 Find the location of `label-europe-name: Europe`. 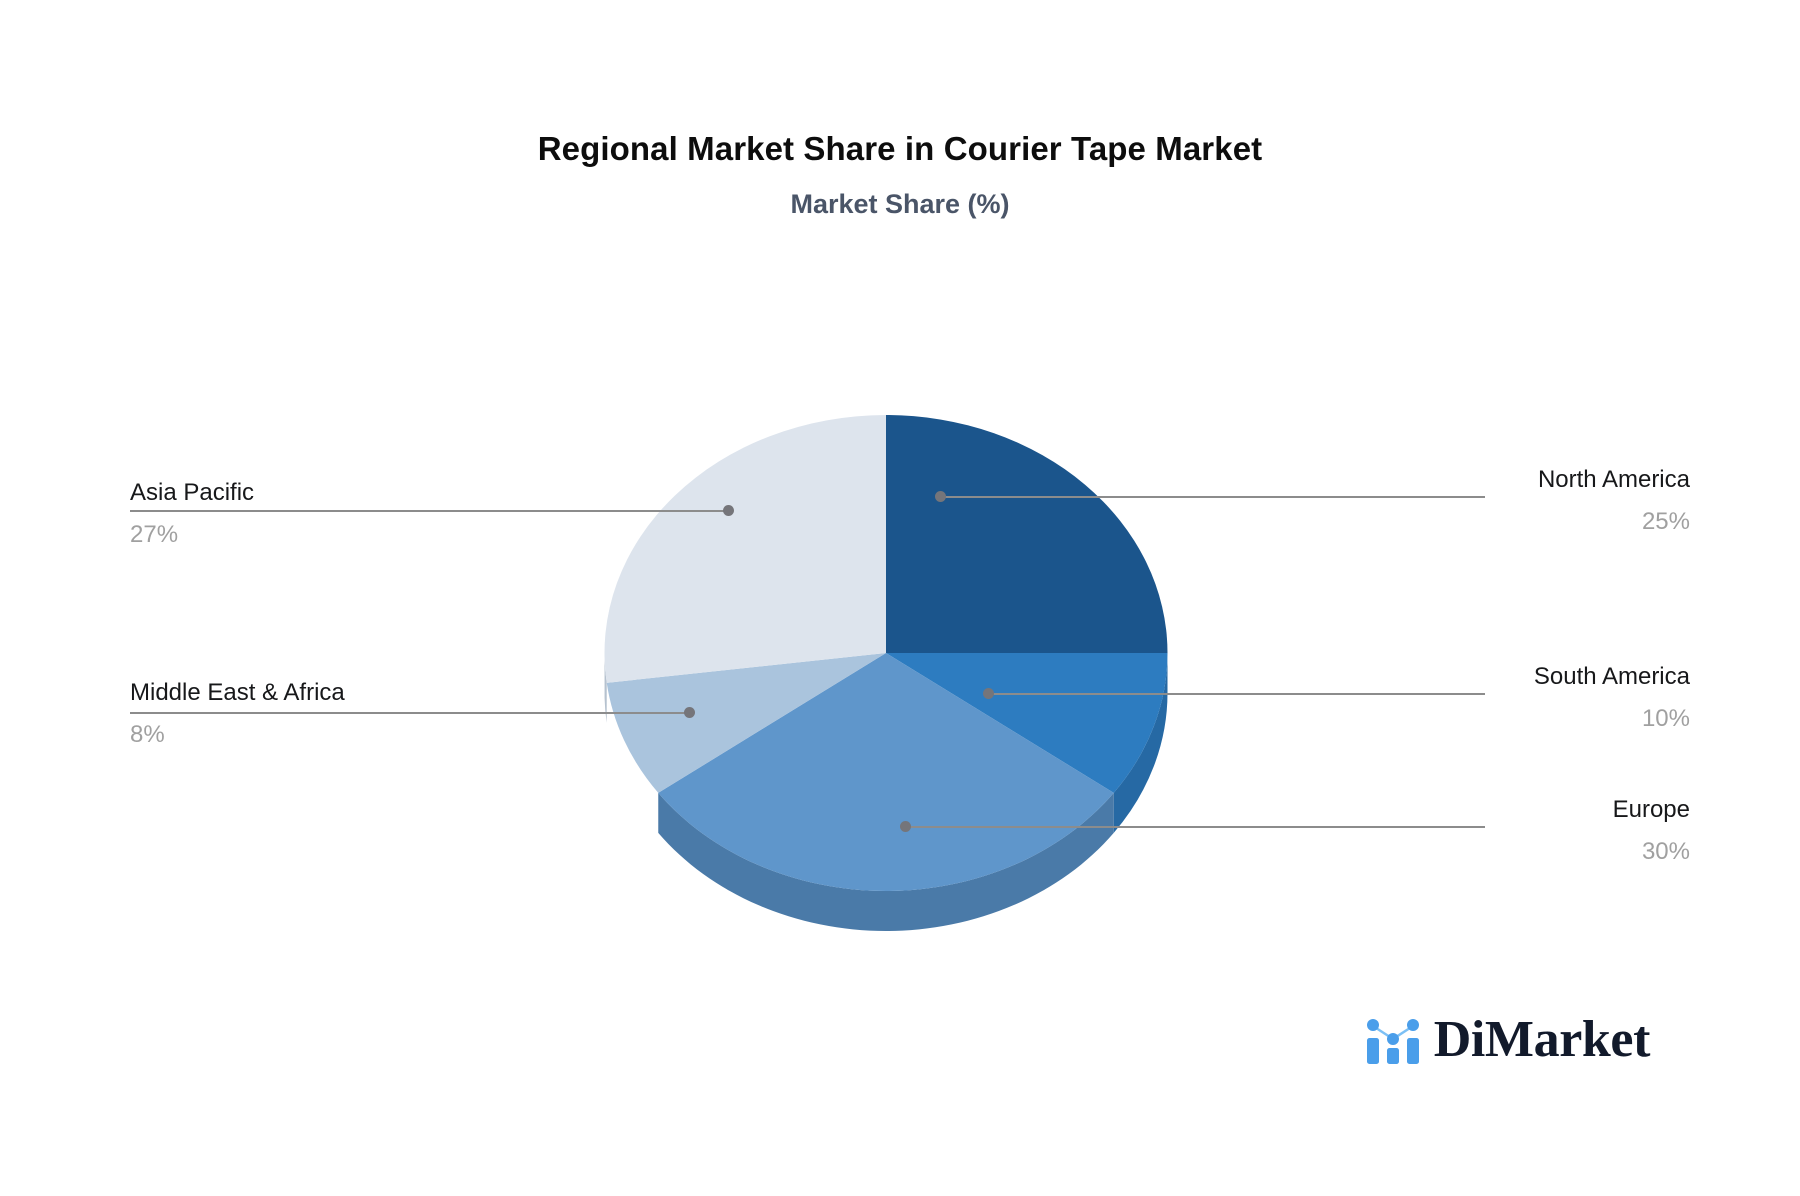

label-europe-name: Europe is located at coordinates (1651, 809).